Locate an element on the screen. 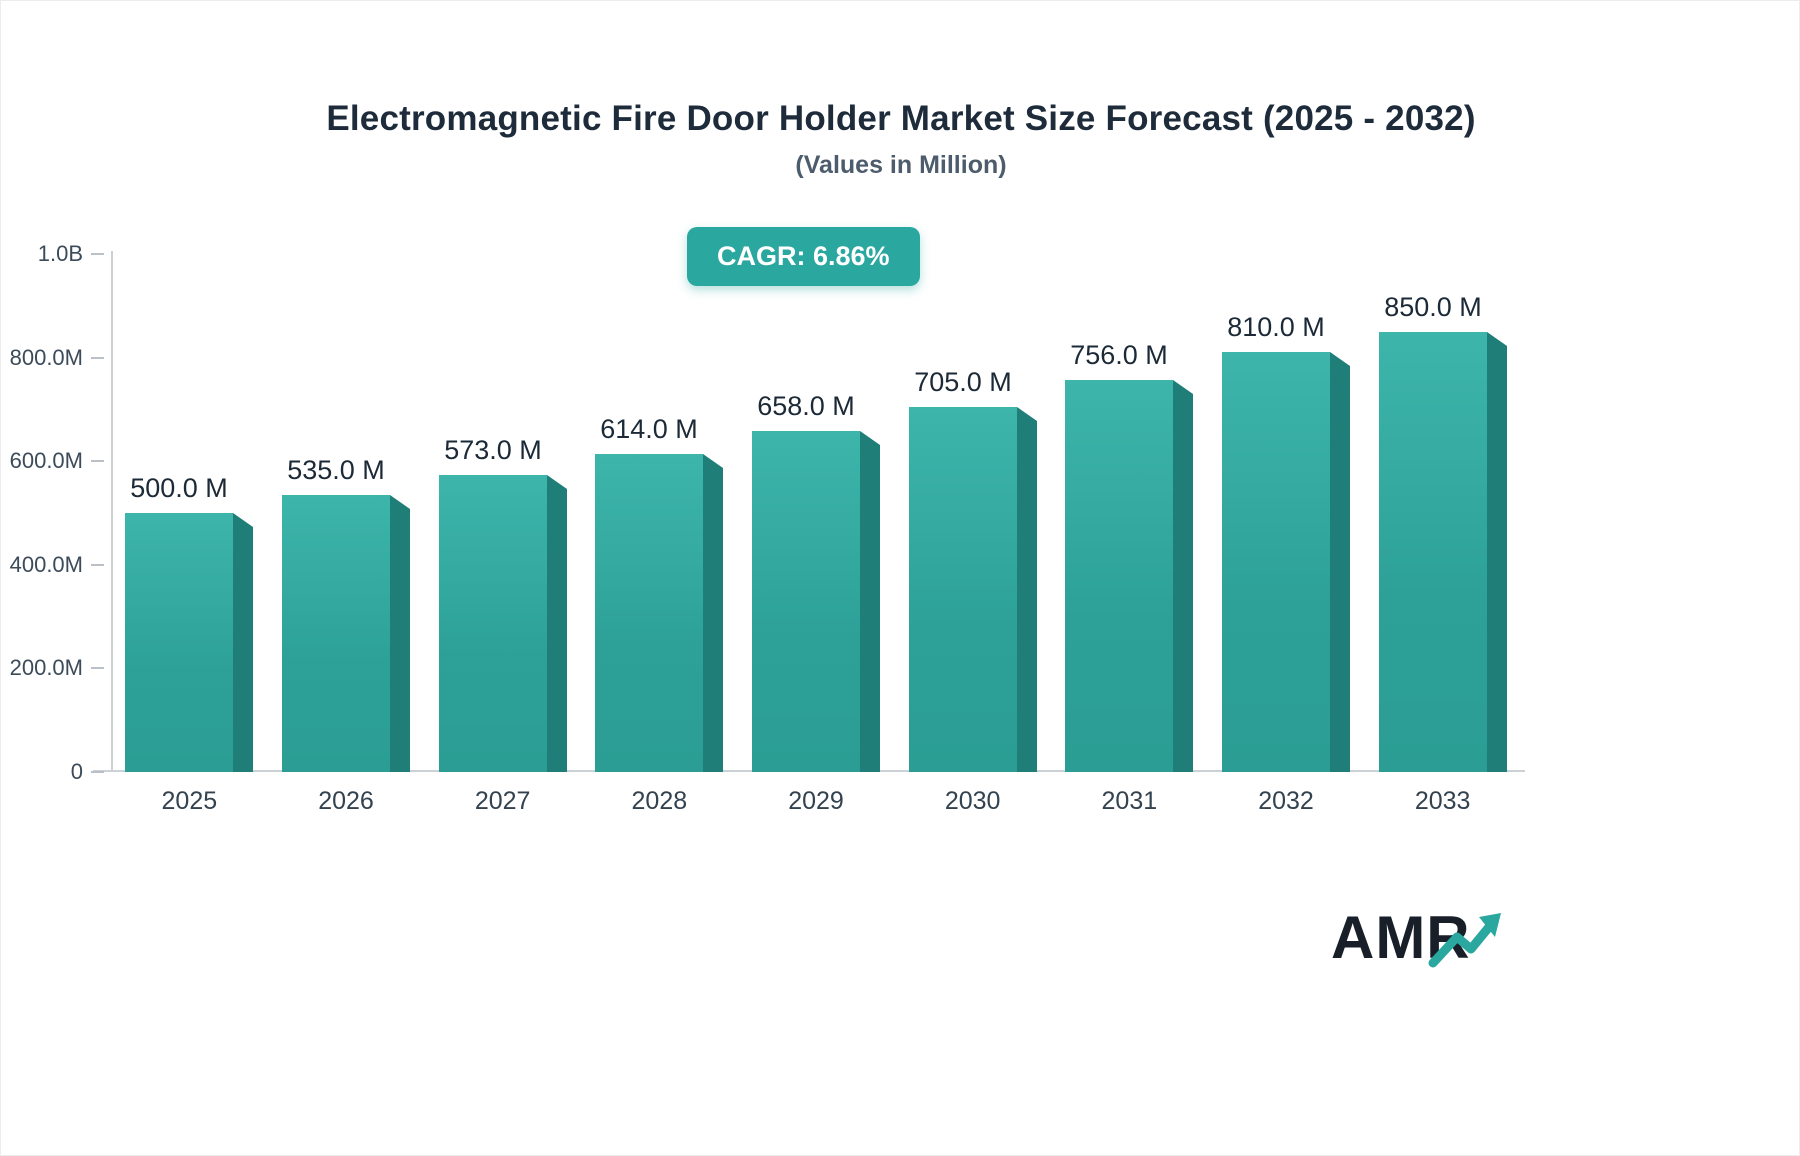 Image resolution: width=1800 pixels, height=1156 pixels. bar-value-label: 705.0 M is located at coordinates (963, 382).